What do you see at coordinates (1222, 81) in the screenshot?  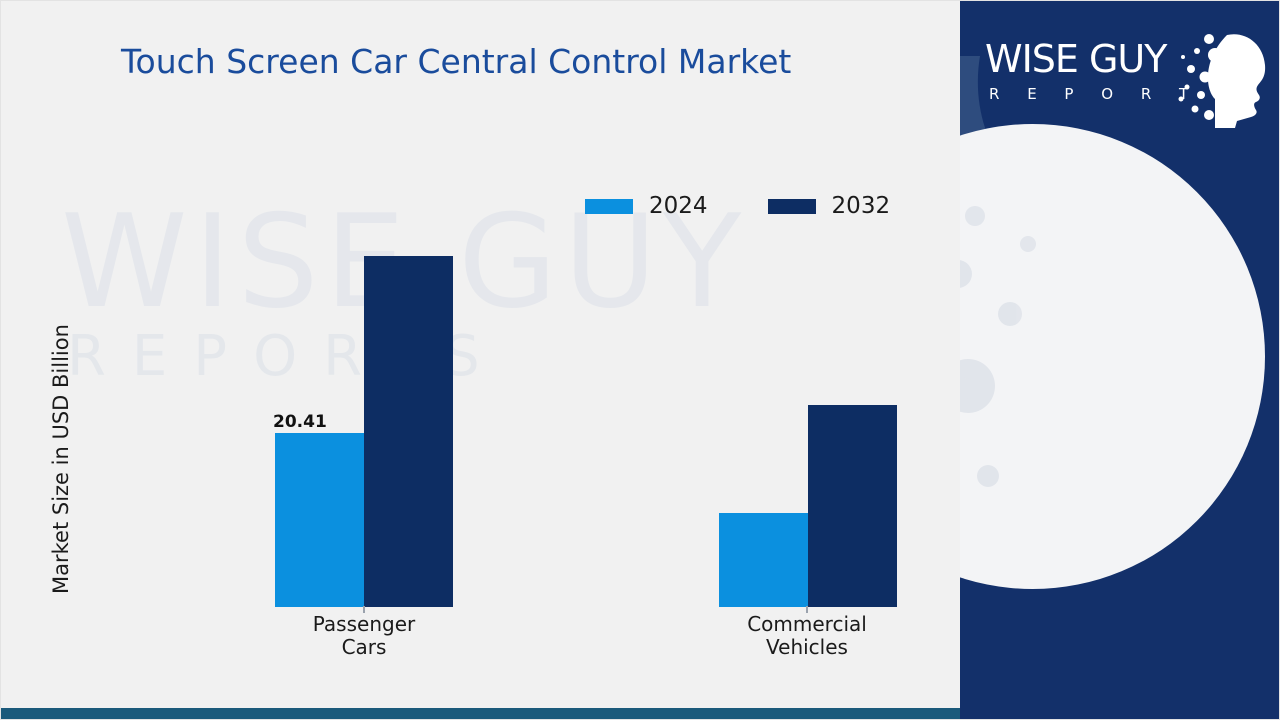 I see `logo-face-dots-icon` at bounding box center [1222, 81].